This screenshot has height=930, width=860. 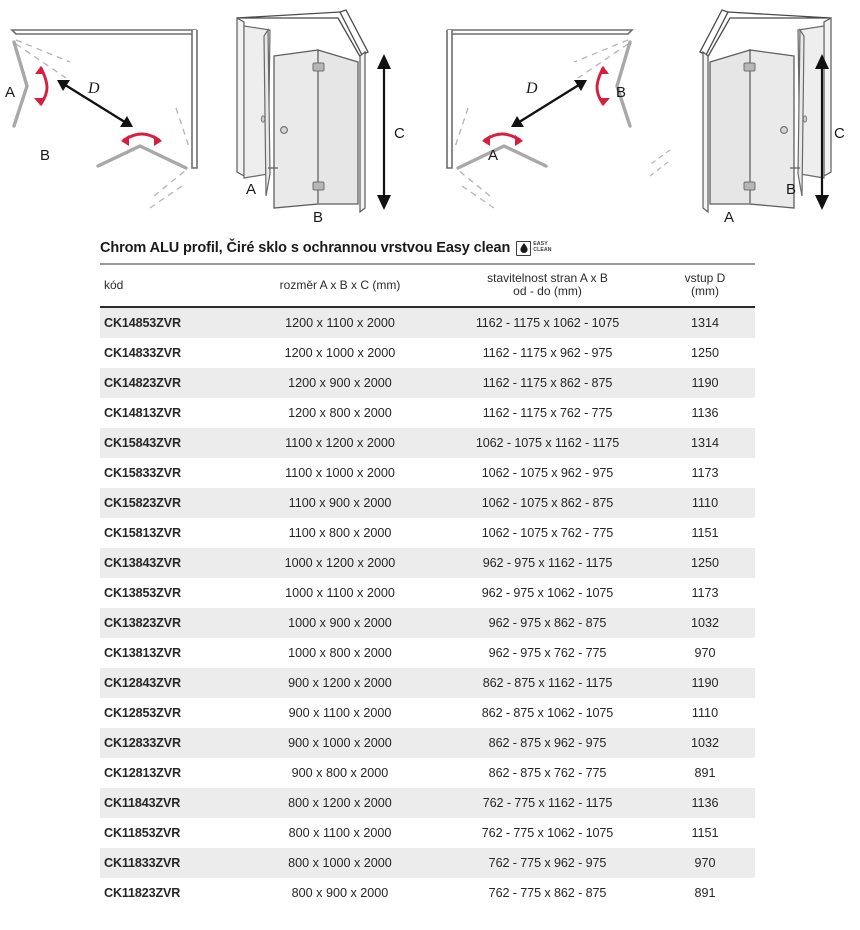 I want to click on variant-dimensions: 800 x 1100 x 2000, so click(x=340, y=833).